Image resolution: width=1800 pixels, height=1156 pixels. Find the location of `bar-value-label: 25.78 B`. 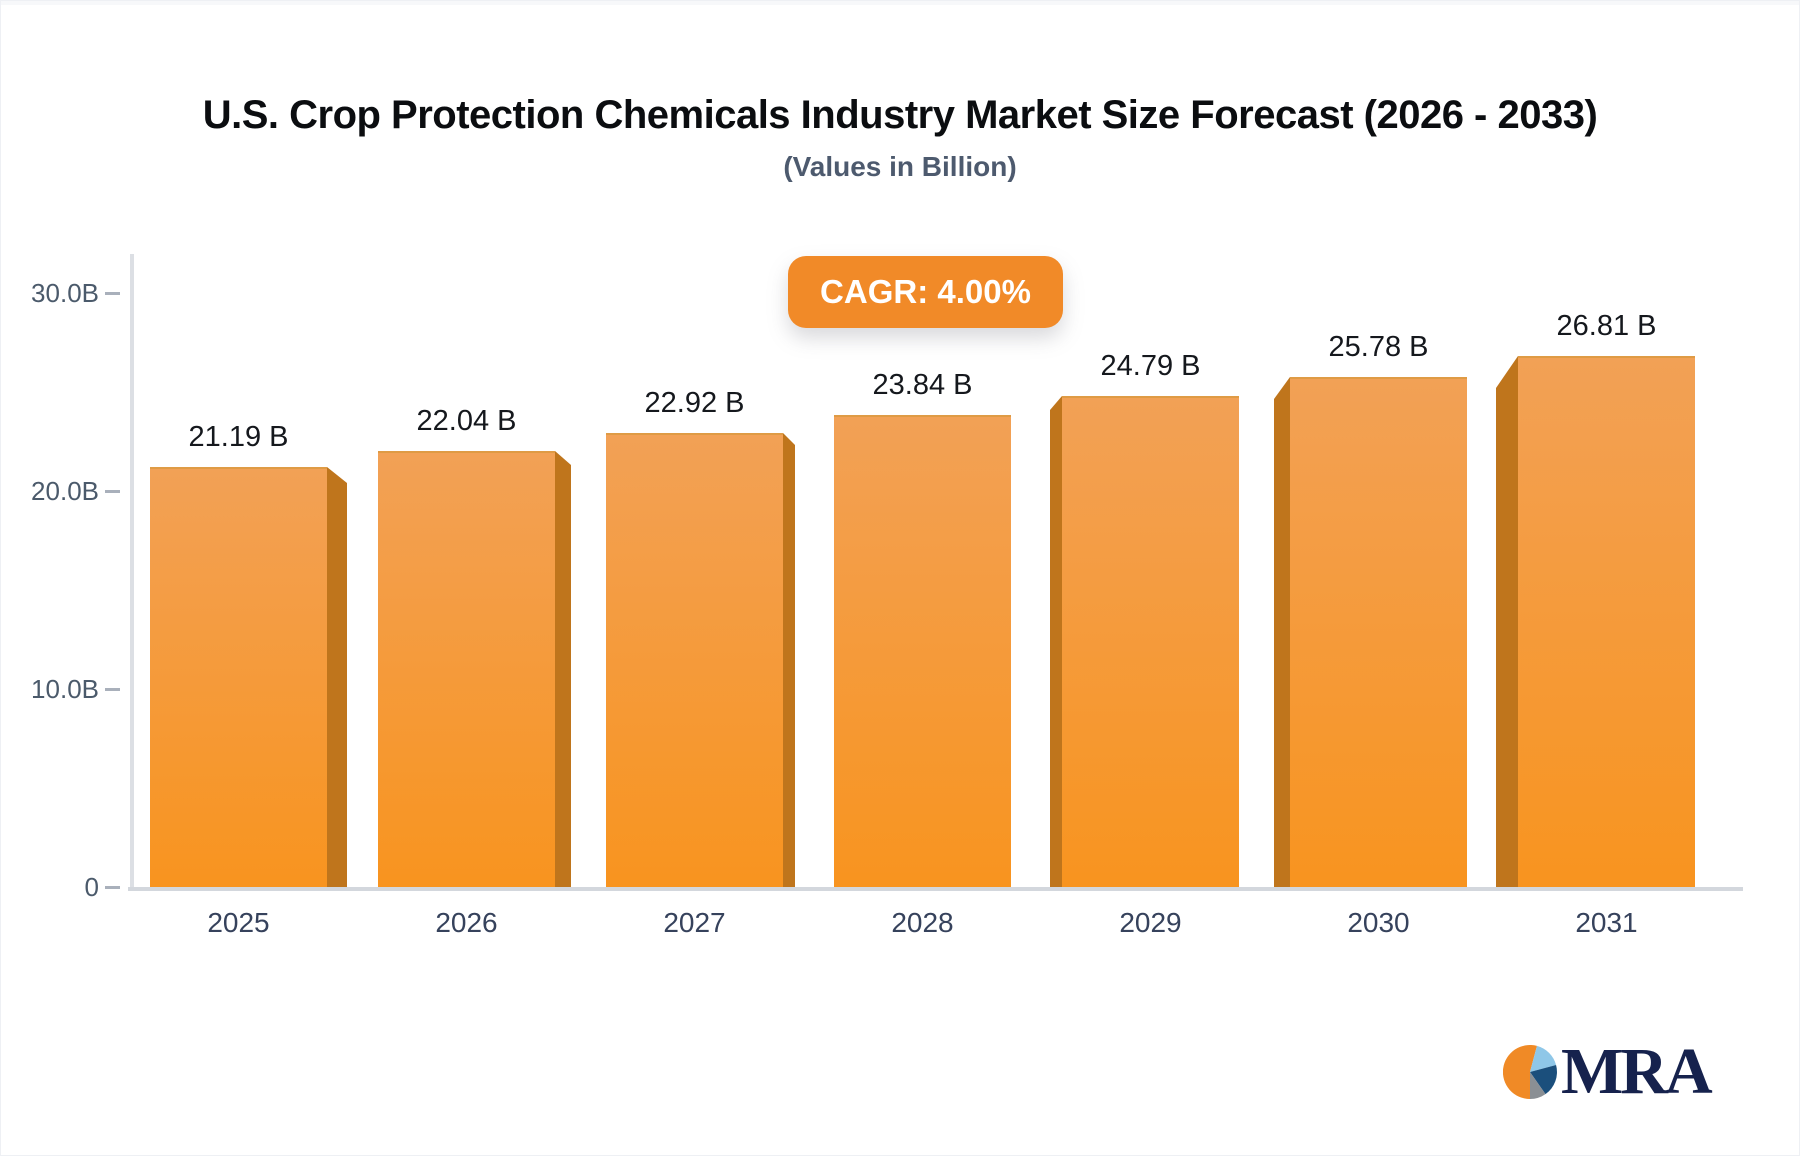

bar-value-label: 25.78 B is located at coordinates (1378, 347).